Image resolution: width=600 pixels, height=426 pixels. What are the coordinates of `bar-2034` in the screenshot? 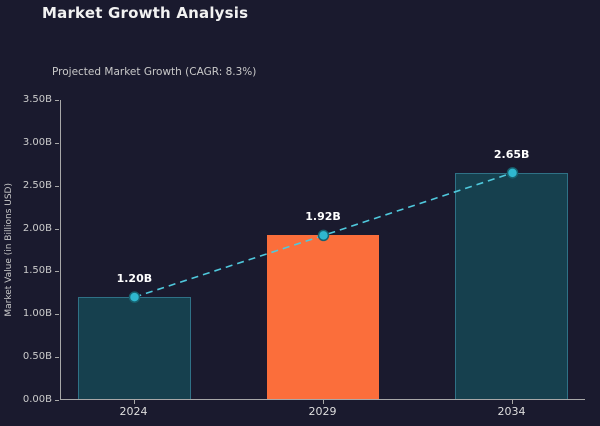 It's located at (511, 285).